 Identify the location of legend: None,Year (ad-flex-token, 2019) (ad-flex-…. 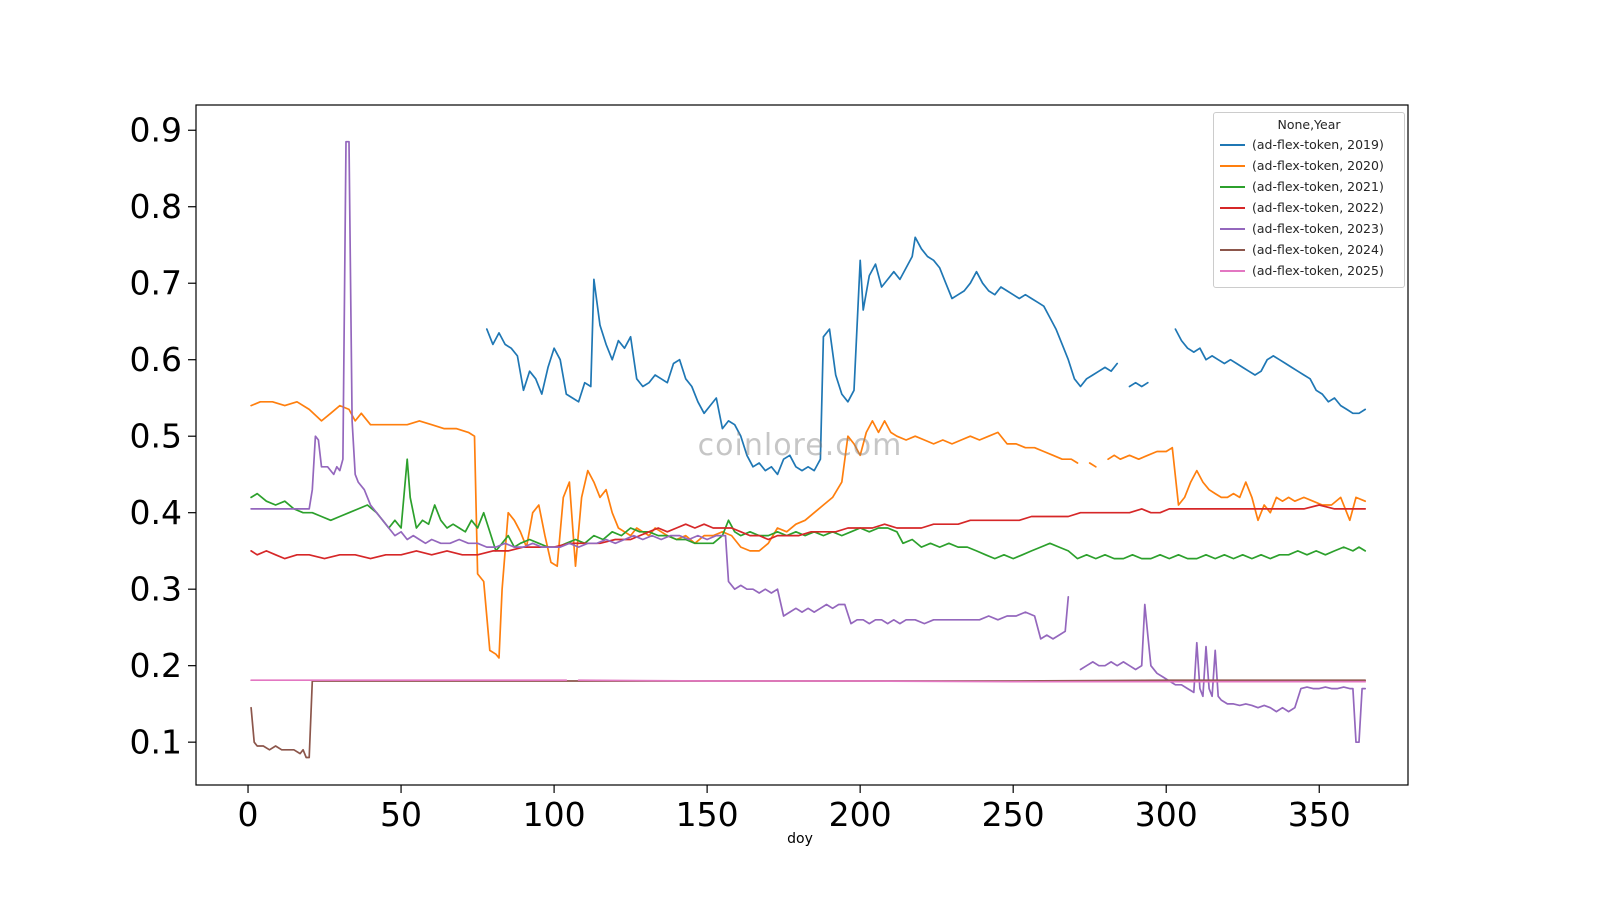
(1309, 200).